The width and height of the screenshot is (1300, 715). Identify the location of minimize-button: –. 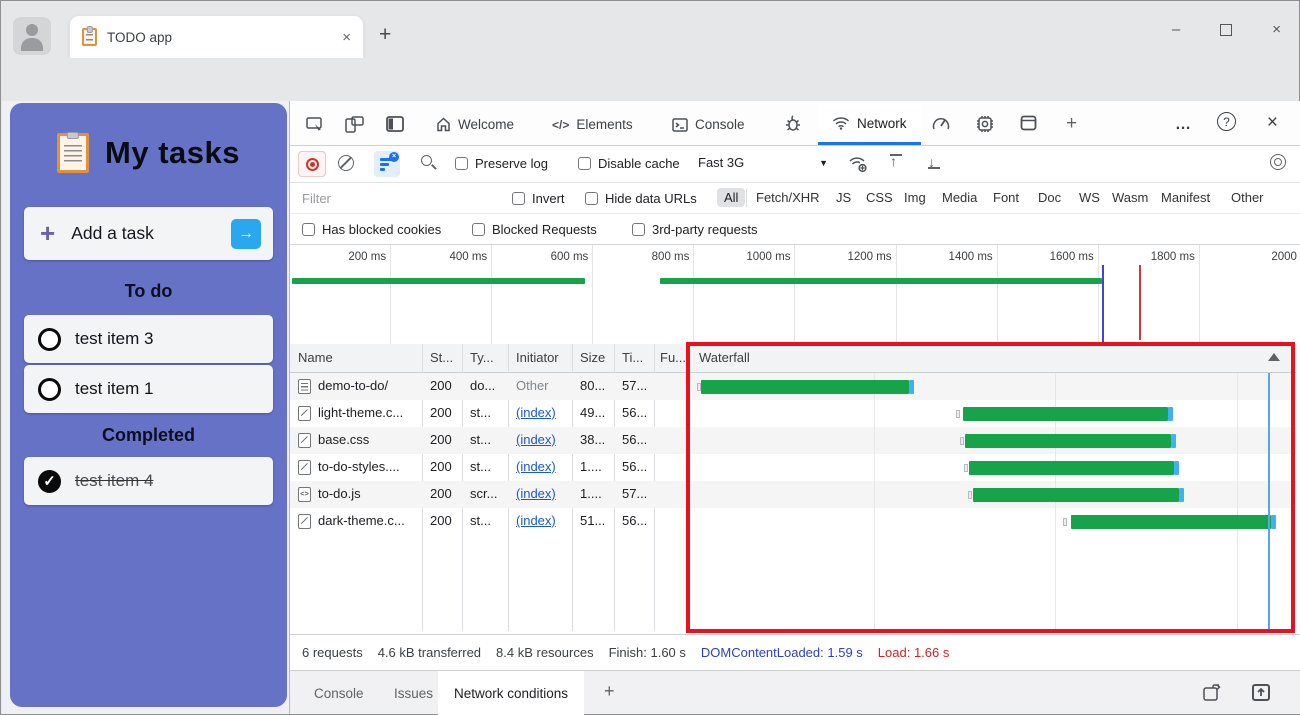
(1176, 29).